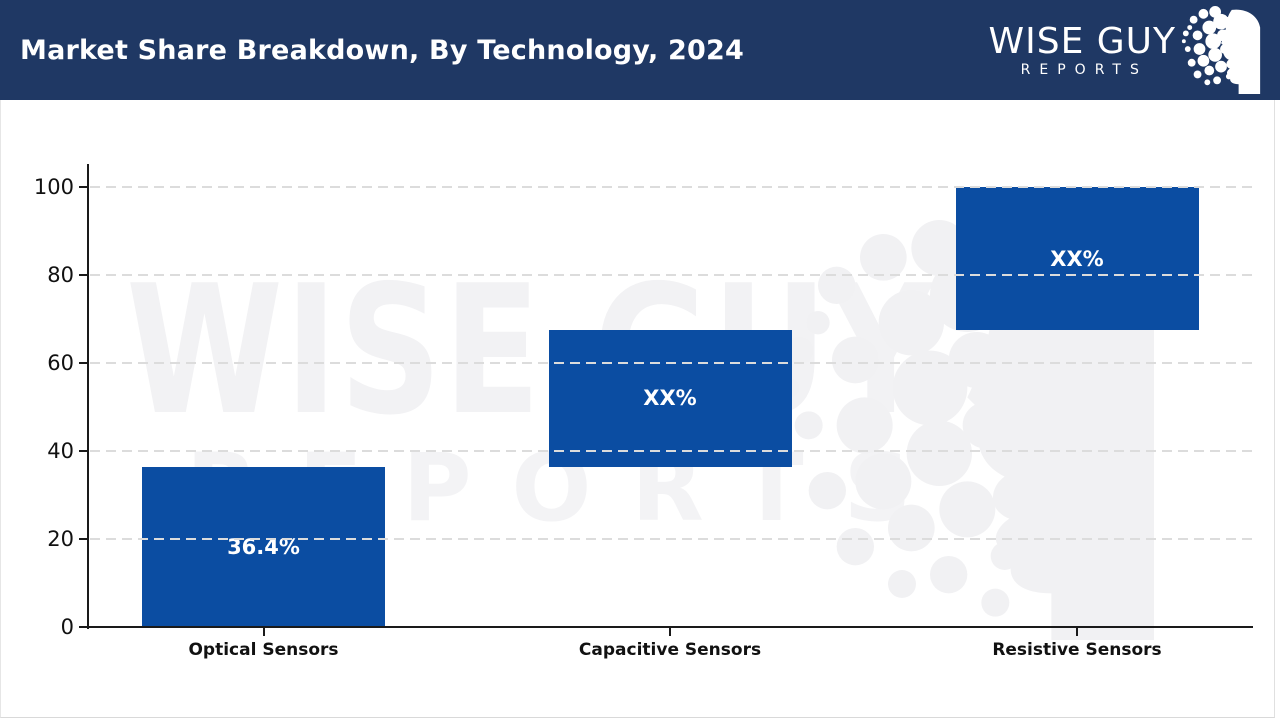 The height and width of the screenshot is (720, 1280). What do you see at coordinates (670, 650) in the screenshot?
I see `axis-label-capacitive-sensors: Capacitive Sensors` at bounding box center [670, 650].